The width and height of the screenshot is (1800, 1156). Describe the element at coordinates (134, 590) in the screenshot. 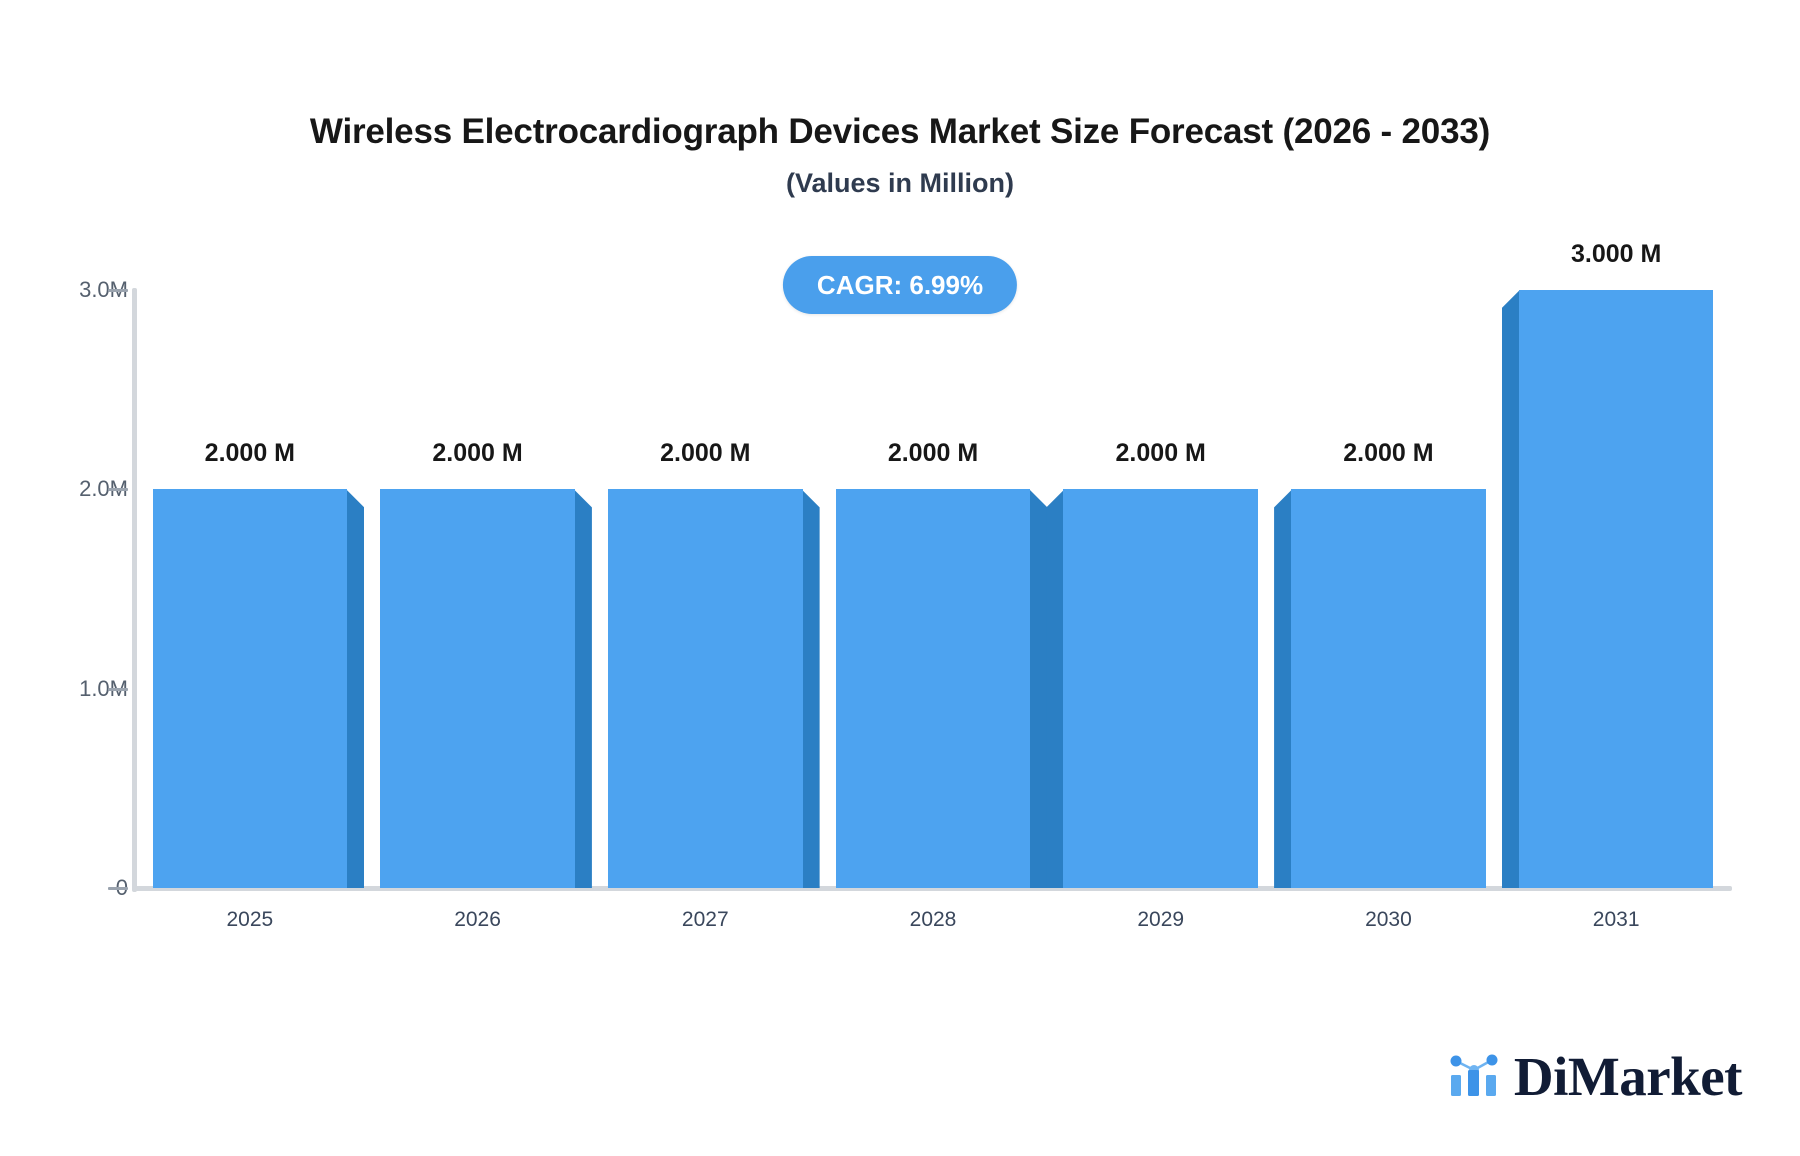

I see `y-axis-line` at that location.